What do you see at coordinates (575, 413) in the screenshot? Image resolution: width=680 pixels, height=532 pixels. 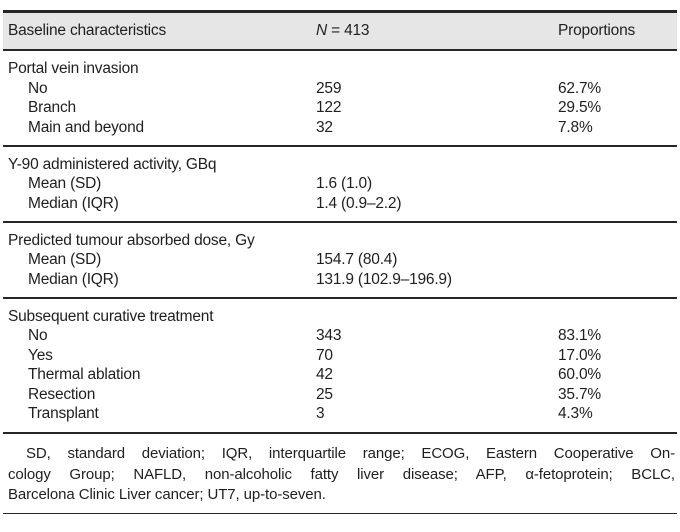 I see `row-proportion-value: 4.3%` at bounding box center [575, 413].